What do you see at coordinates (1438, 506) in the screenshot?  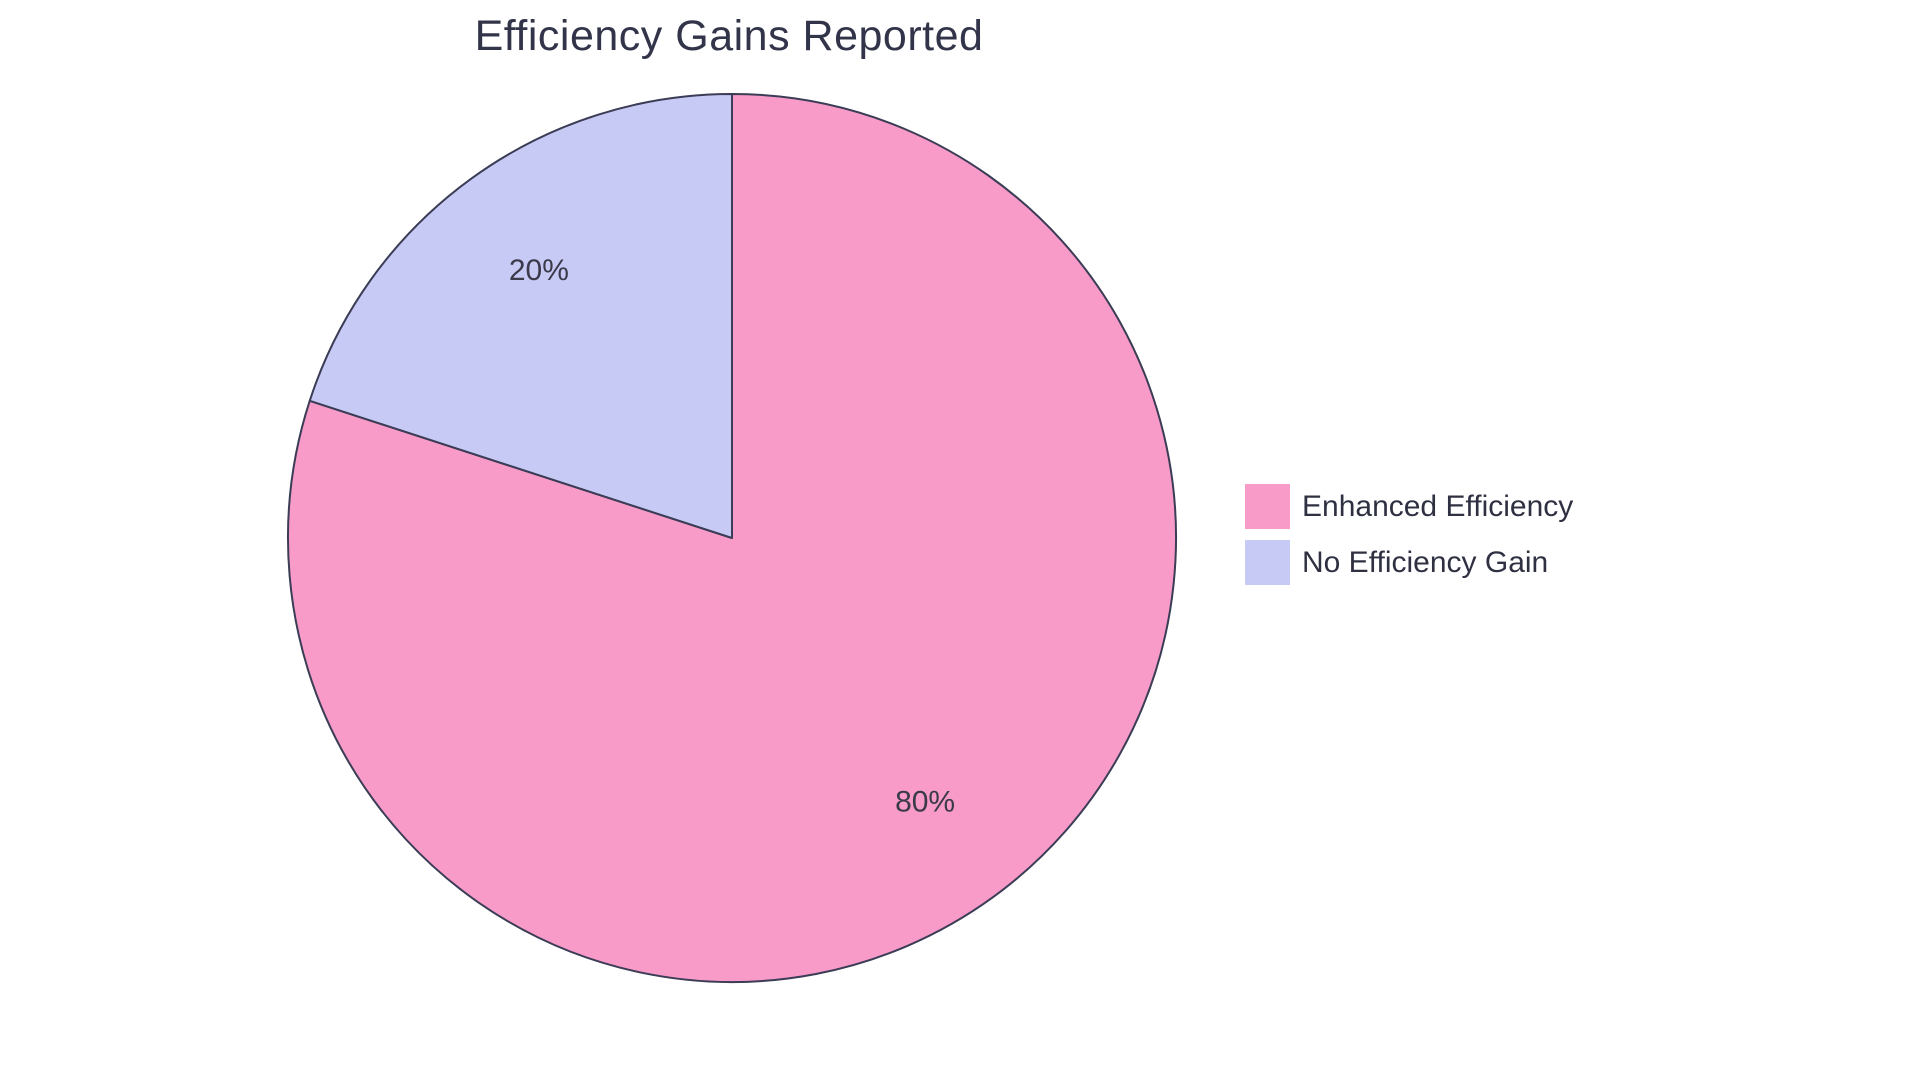 I see `legend-label-0: Enhanced Efficiency` at bounding box center [1438, 506].